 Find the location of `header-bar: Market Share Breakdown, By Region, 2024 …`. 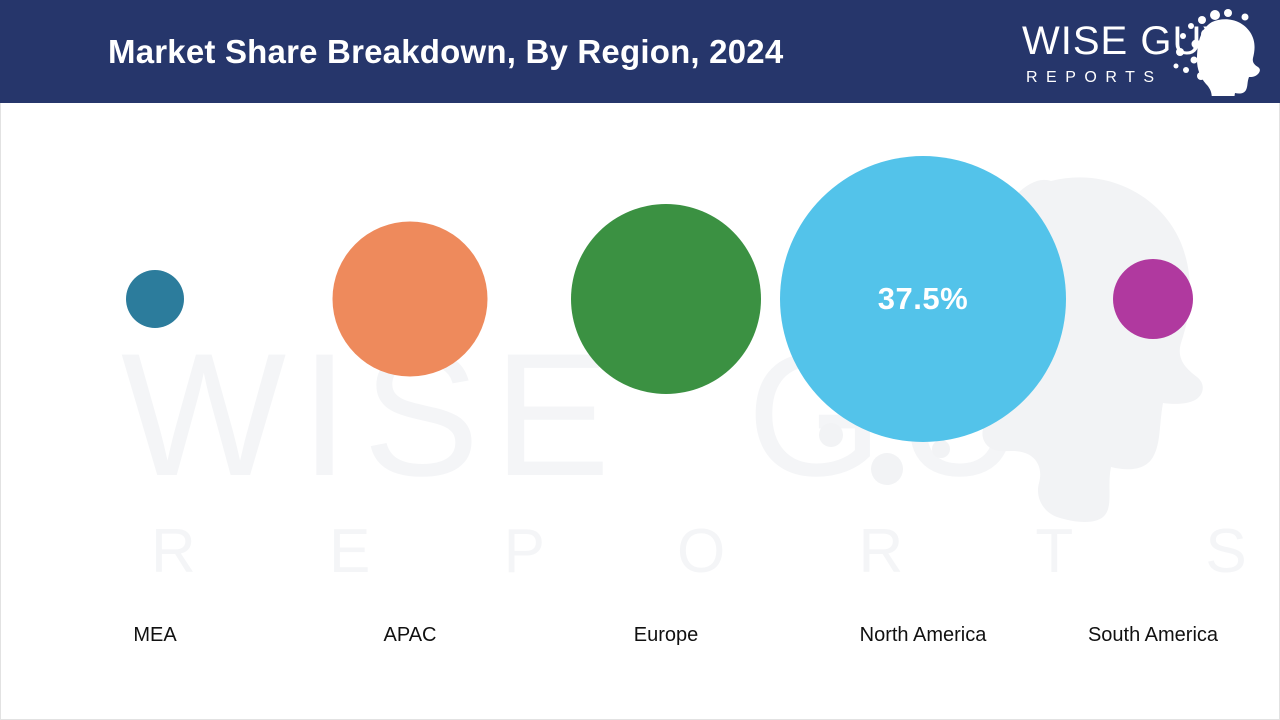

header-bar: Market Share Breakdown, By Region, 2024 … is located at coordinates (640, 51).